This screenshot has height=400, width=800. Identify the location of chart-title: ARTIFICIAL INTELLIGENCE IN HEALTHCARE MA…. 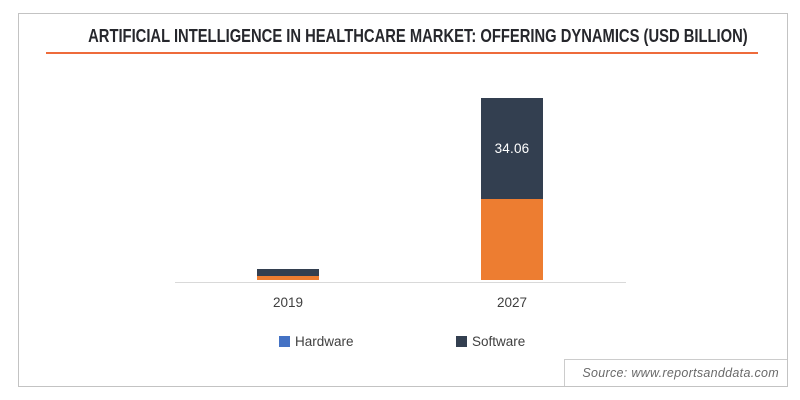
(418, 36).